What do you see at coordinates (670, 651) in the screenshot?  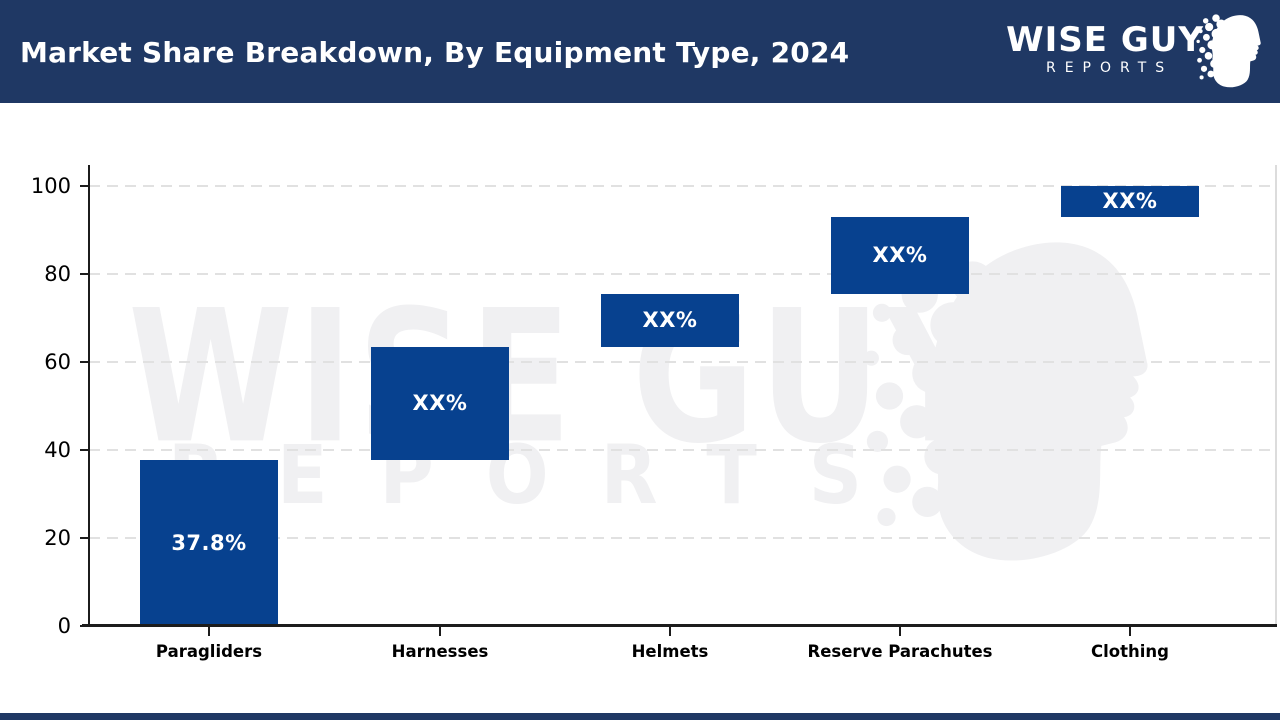 I see `x-category-label: Helmets` at bounding box center [670, 651].